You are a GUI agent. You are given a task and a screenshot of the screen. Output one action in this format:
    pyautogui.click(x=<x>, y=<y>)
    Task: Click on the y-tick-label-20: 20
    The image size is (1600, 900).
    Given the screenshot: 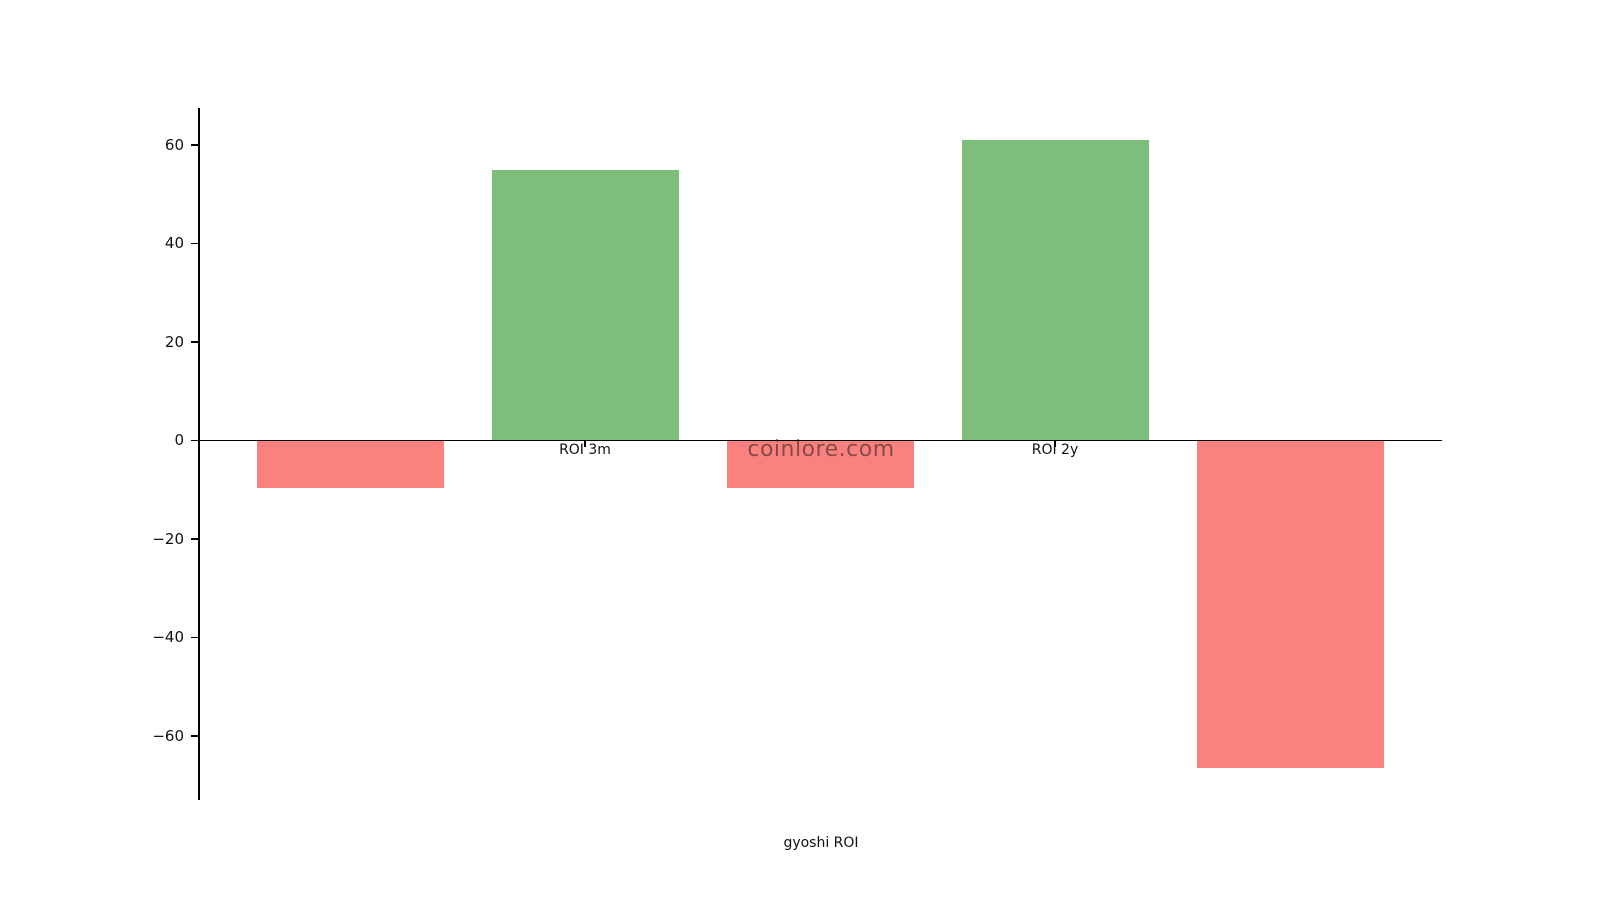 What is the action you would take?
    pyautogui.click(x=174, y=341)
    